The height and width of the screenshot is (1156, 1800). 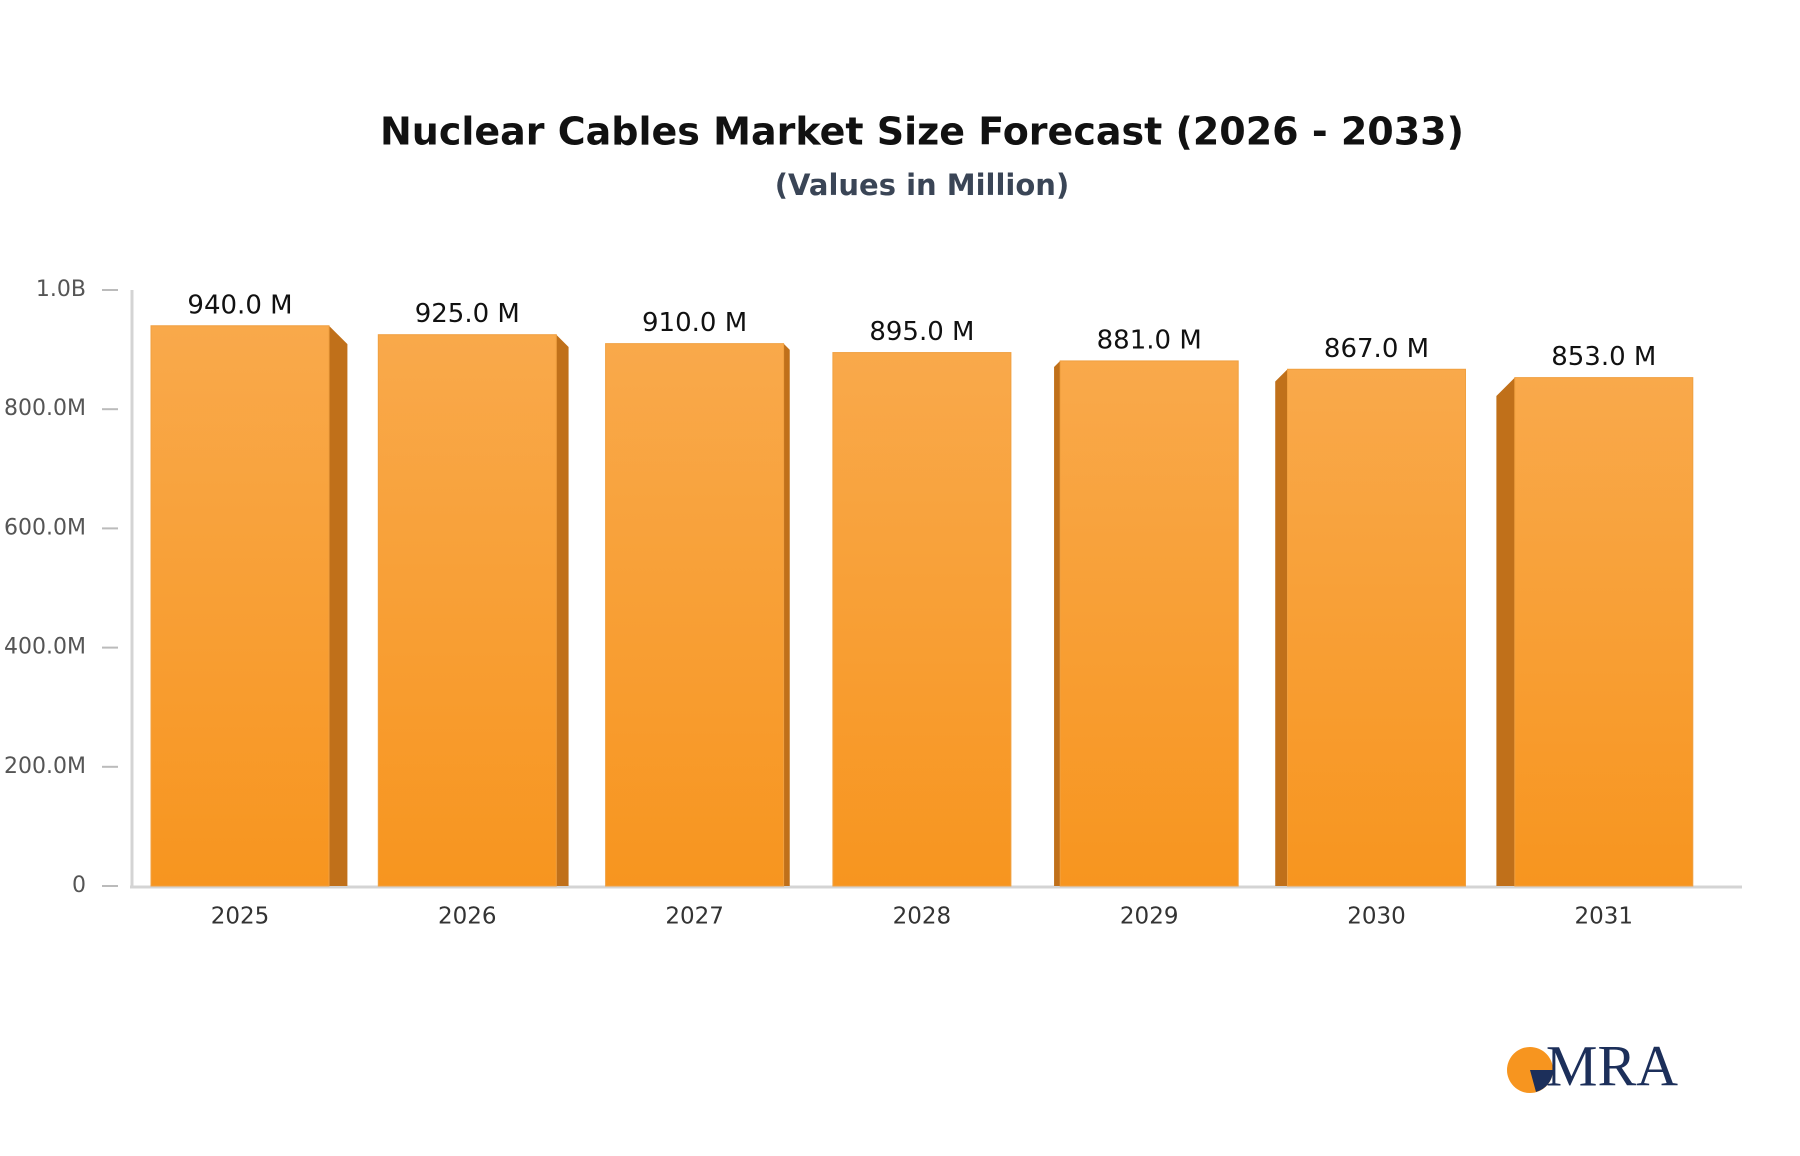 What do you see at coordinates (240, 917) in the screenshot?
I see `x-tick-label: 2025` at bounding box center [240, 917].